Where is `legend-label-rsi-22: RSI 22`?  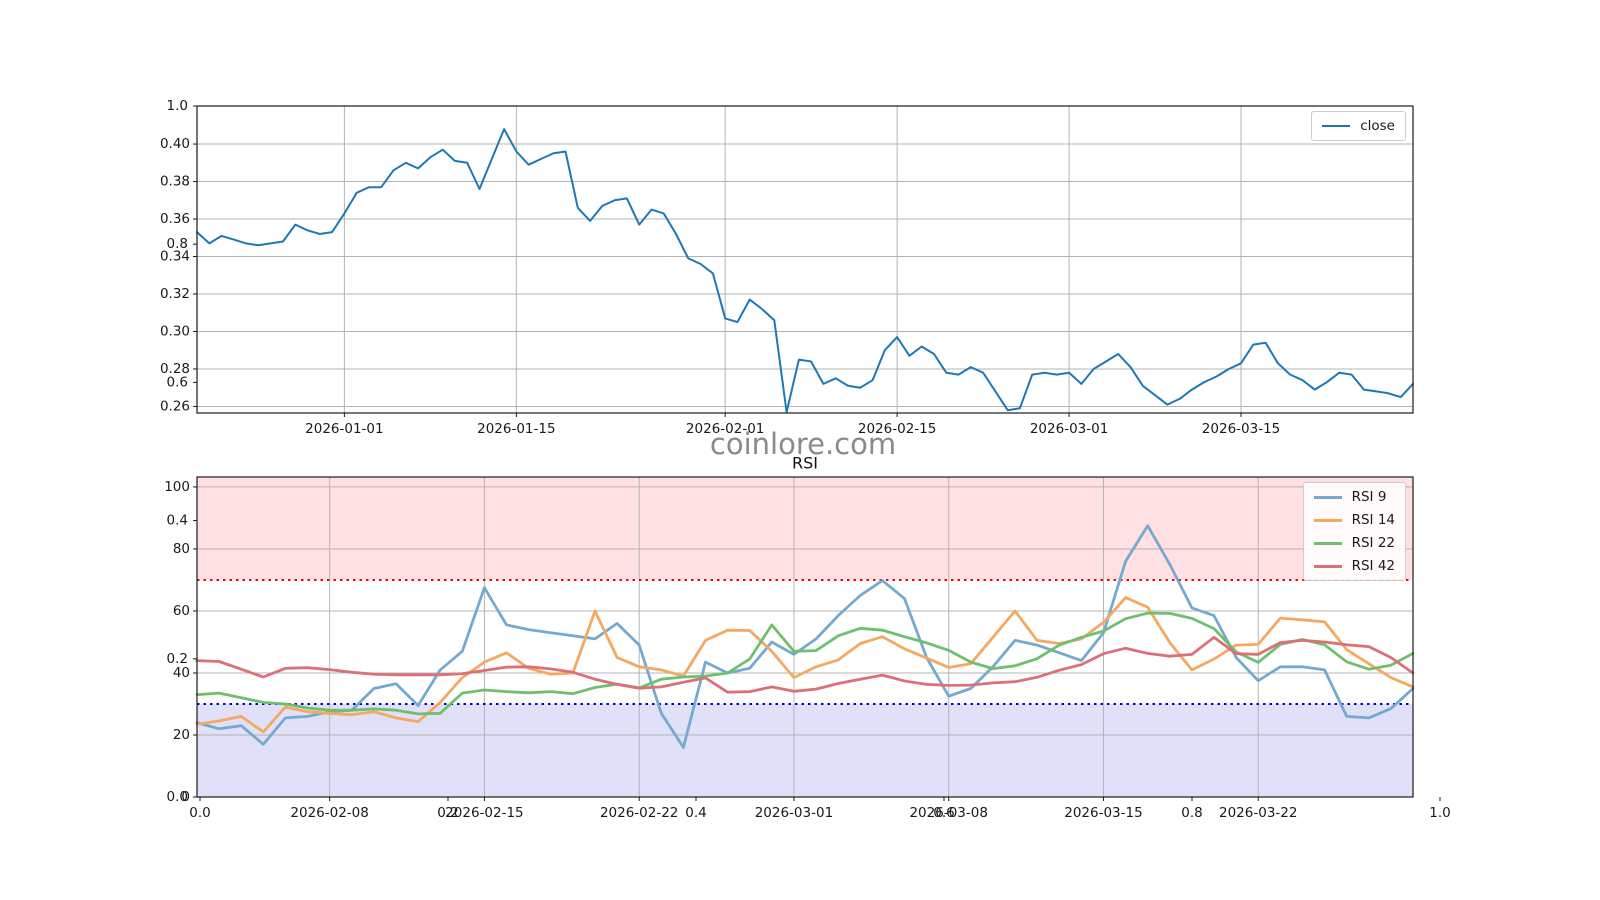 legend-label-rsi-22: RSI 22 is located at coordinates (1373, 543).